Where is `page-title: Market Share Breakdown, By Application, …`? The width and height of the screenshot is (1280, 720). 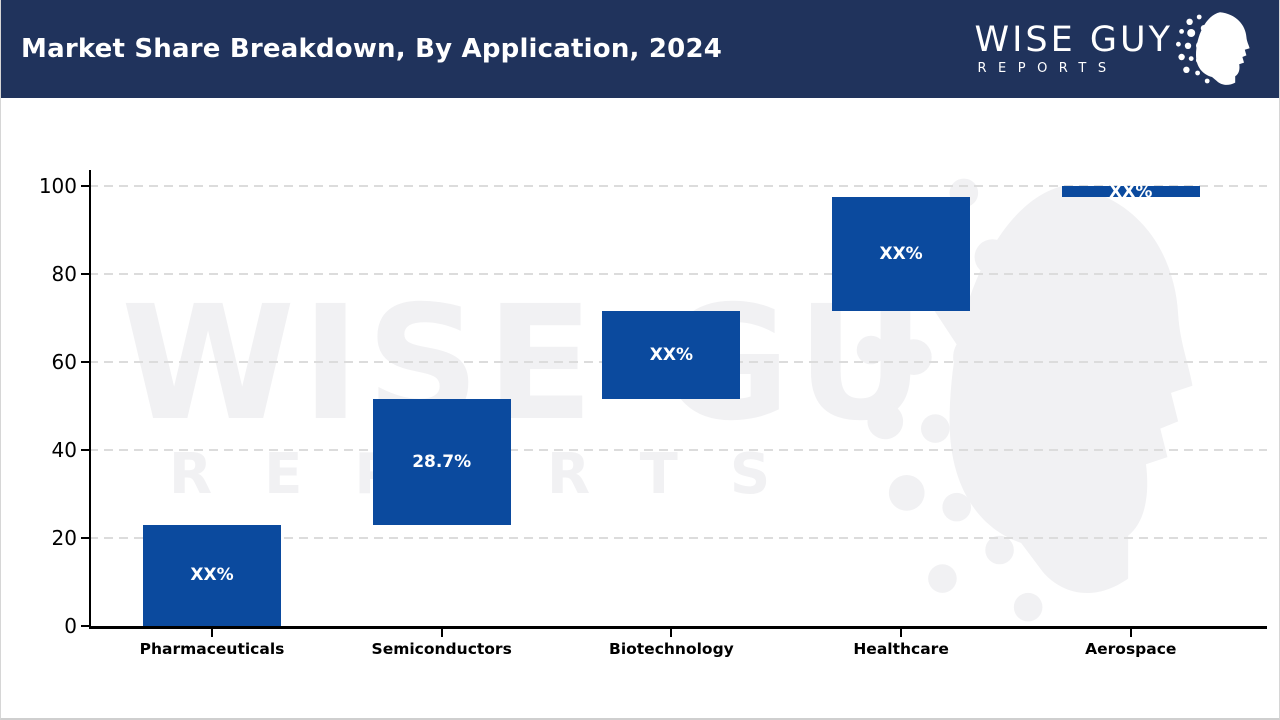
page-title: Market Share Breakdown, By Application, … is located at coordinates (372, 49).